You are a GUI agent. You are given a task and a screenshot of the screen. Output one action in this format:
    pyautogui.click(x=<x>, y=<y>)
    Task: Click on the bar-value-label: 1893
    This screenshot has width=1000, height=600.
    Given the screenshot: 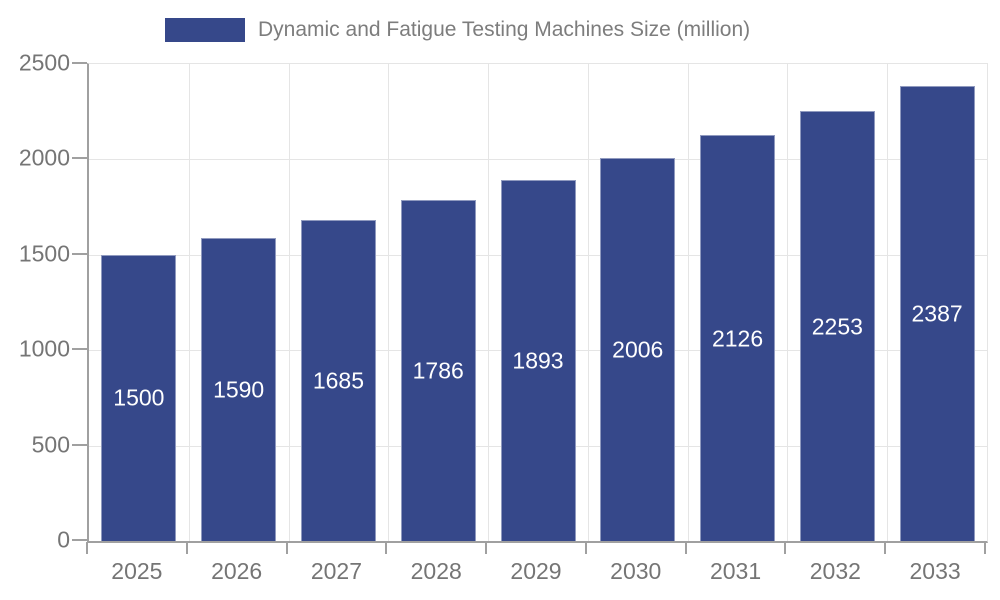 What is the action you would take?
    pyautogui.click(x=538, y=360)
    